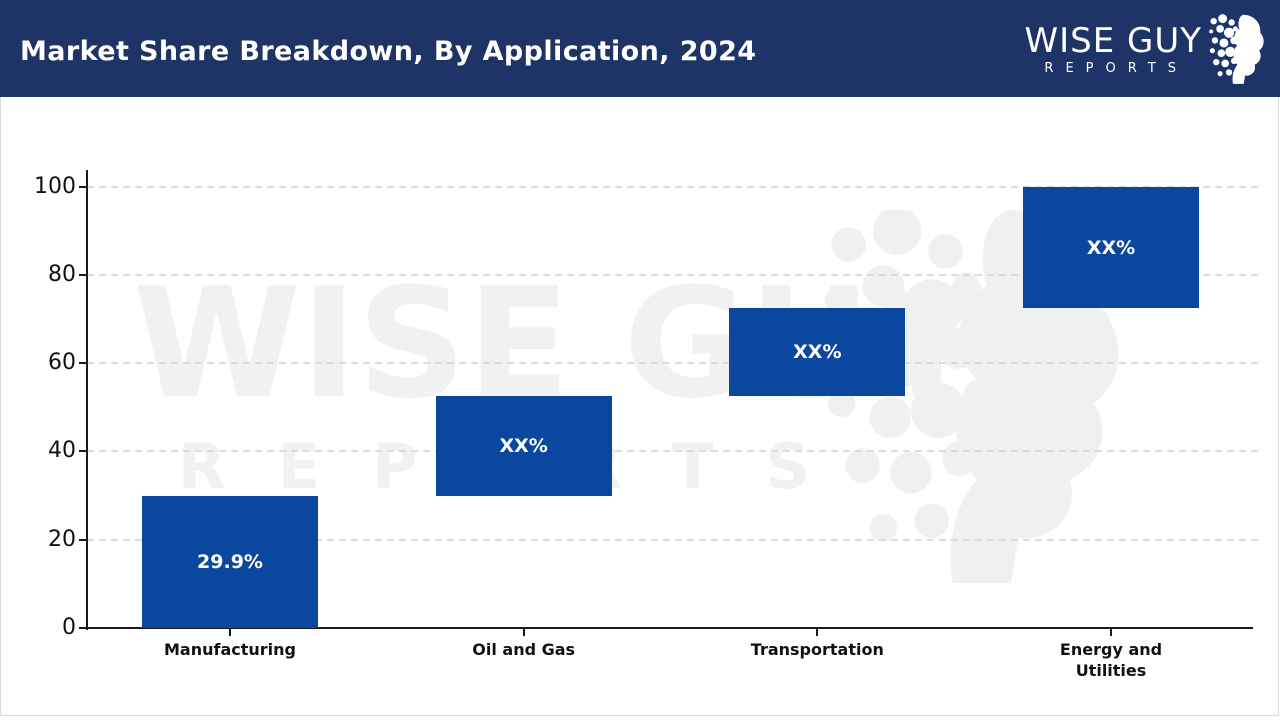  What do you see at coordinates (669, 628) in the screenshot?
I see `x-axis-spine` at bounding box center [669, 628].